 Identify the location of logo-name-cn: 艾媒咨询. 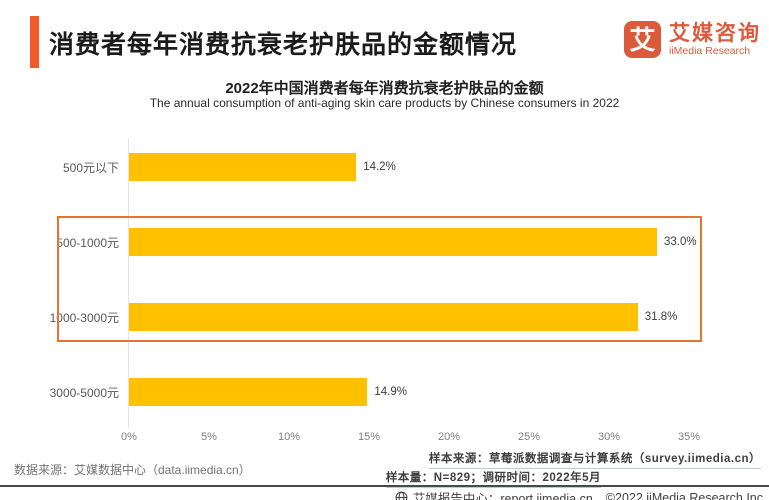
(715, 33).